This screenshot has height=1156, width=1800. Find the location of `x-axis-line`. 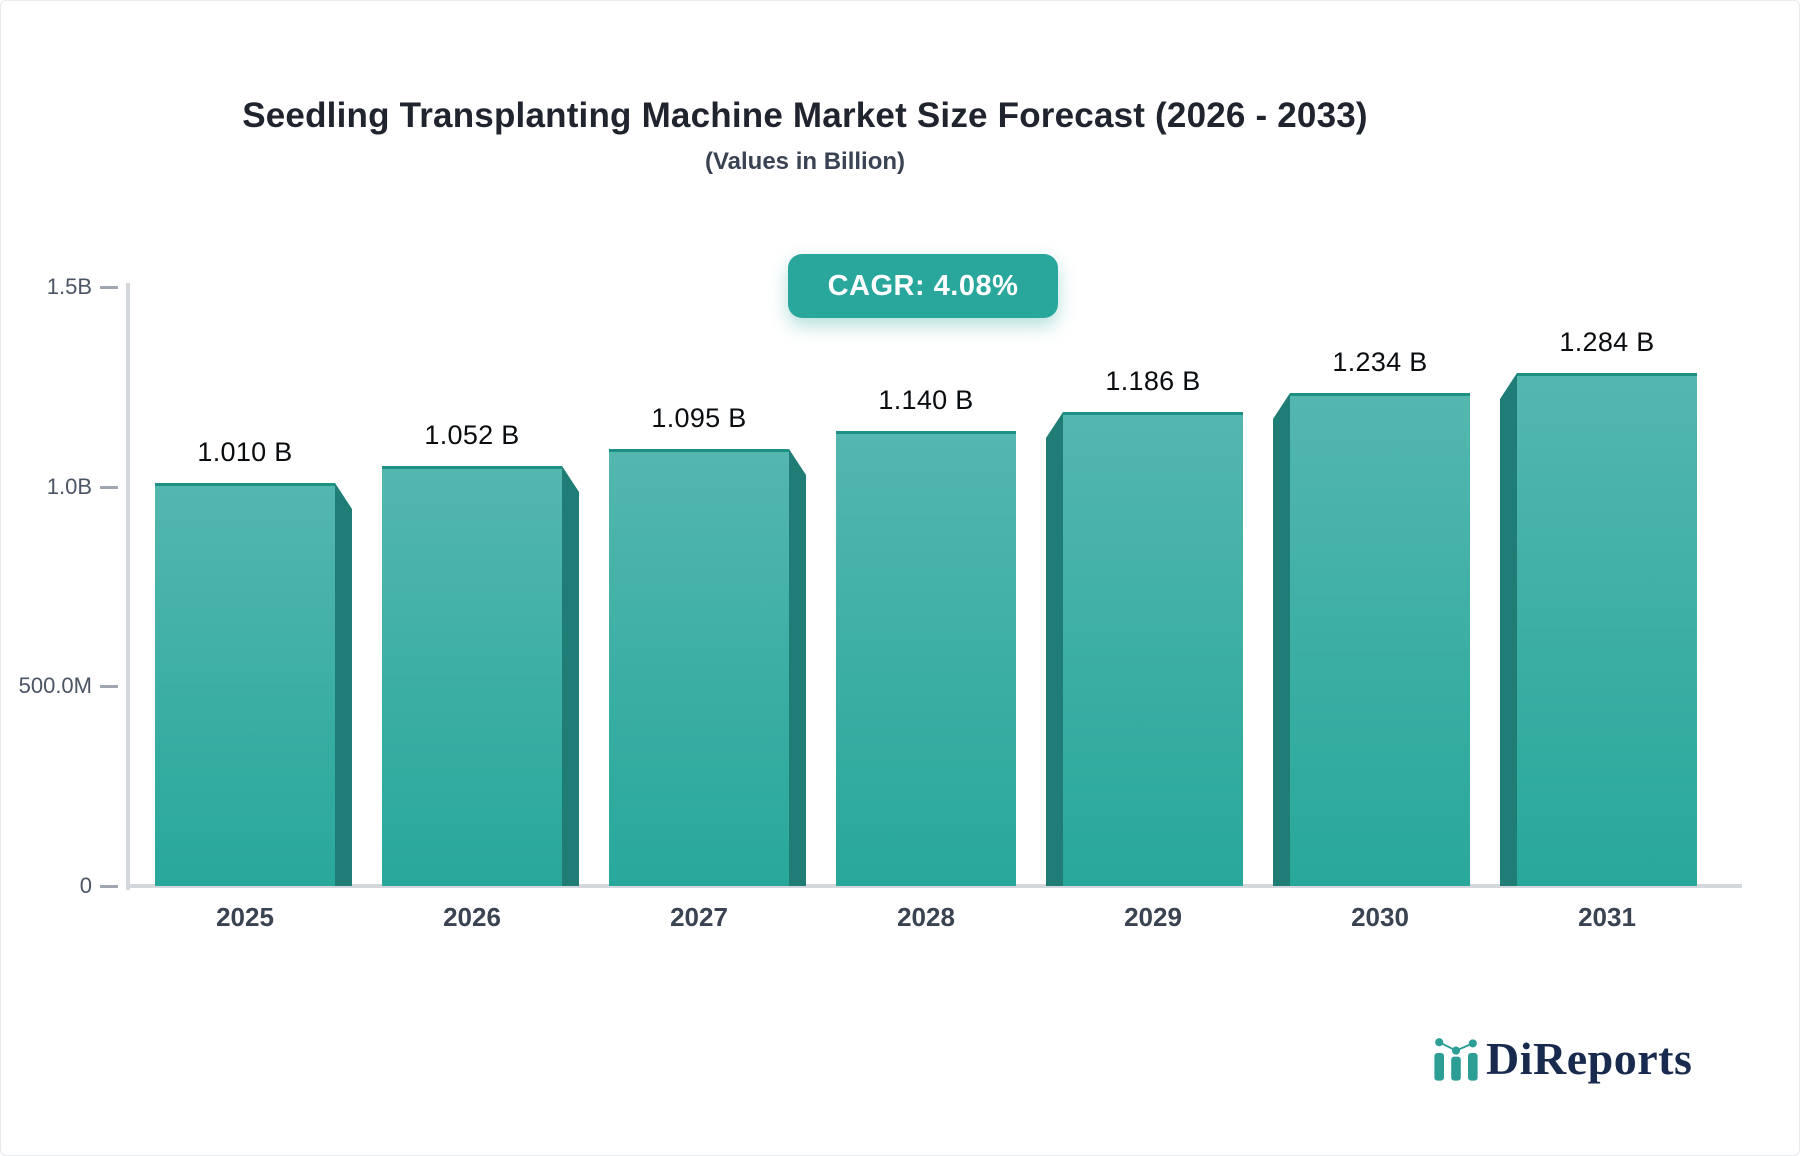

x-axis-line is located at coordinates (934, 886).